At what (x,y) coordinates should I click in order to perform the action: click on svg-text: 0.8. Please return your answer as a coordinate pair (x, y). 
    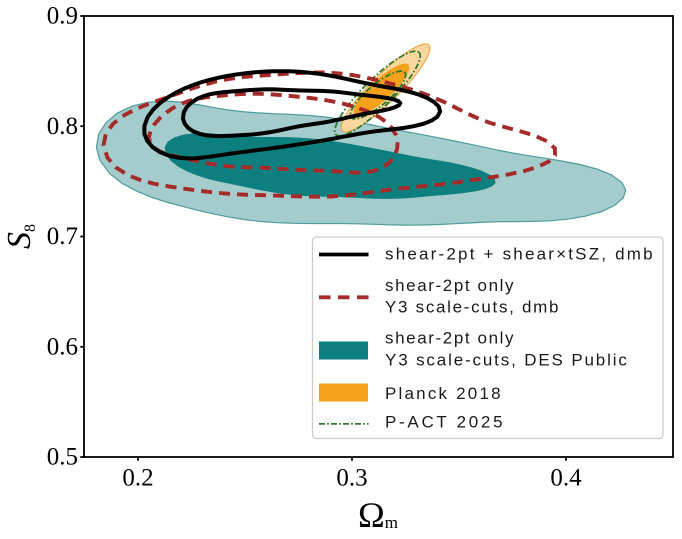
    Looking at the image, I should click on (62, 126).